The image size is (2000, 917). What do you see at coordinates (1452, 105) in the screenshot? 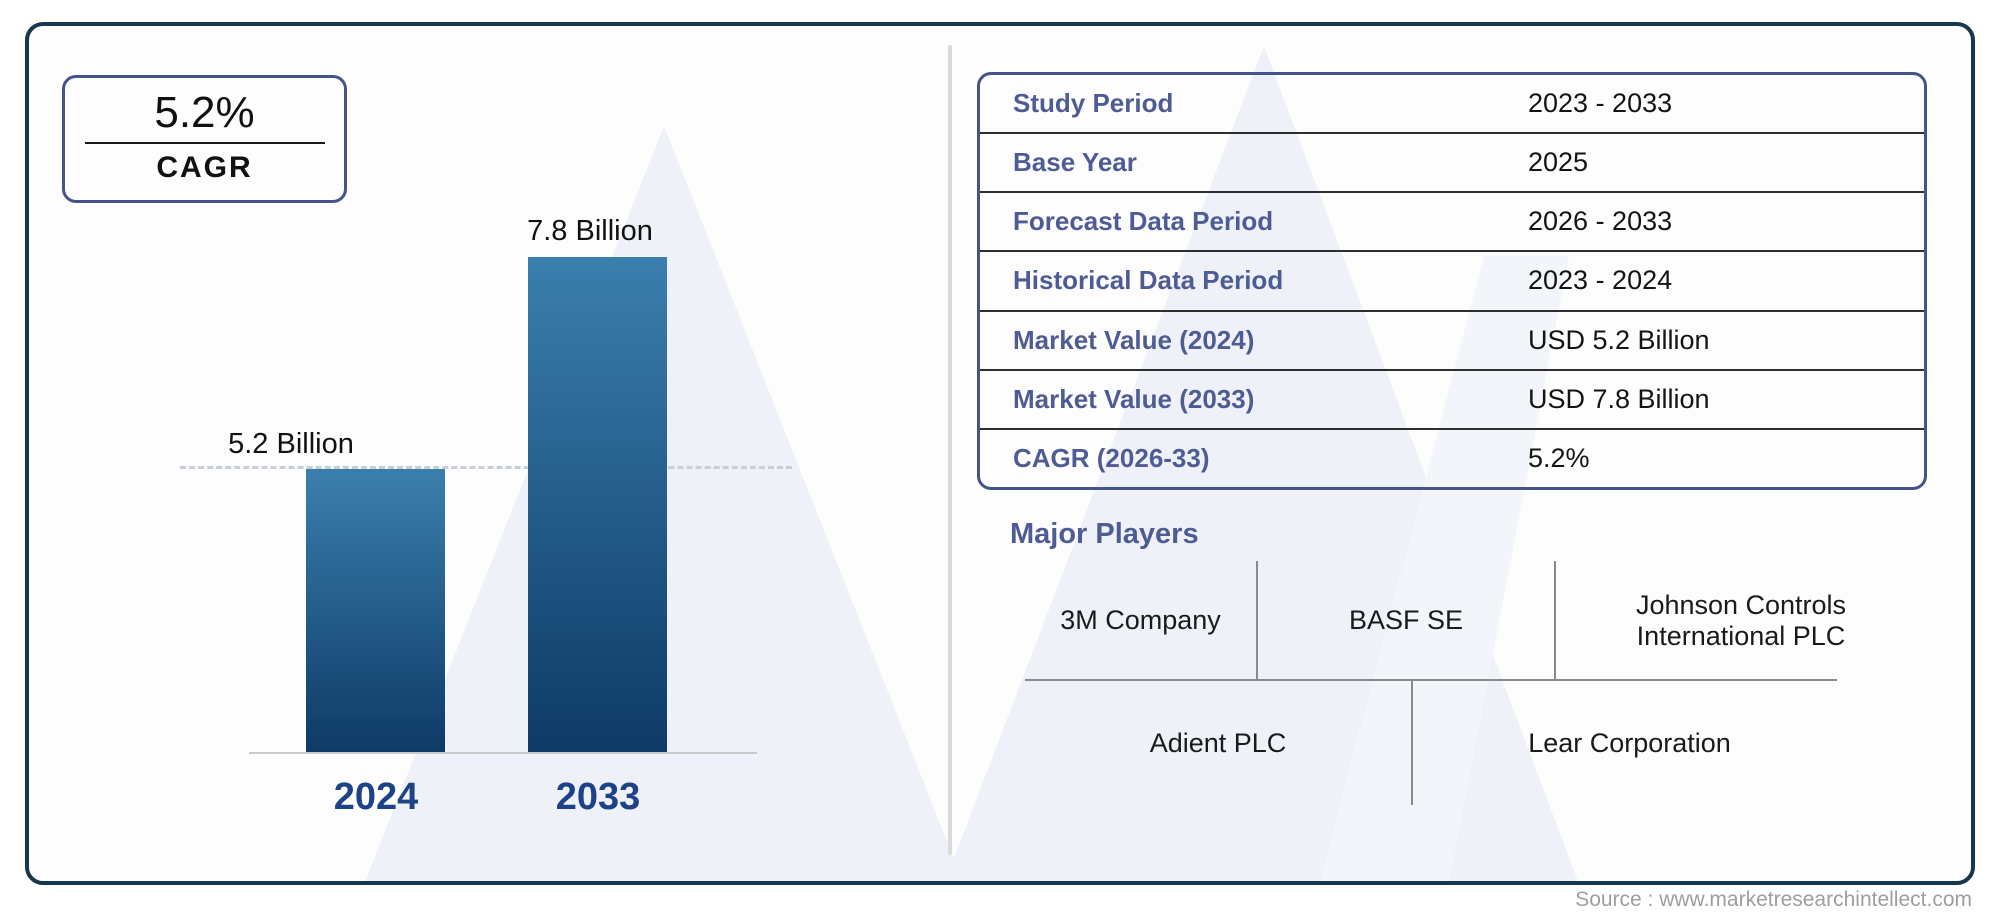
I see `table-row: Study Period 2023 - 2033` at bounding box center [1452, 105].